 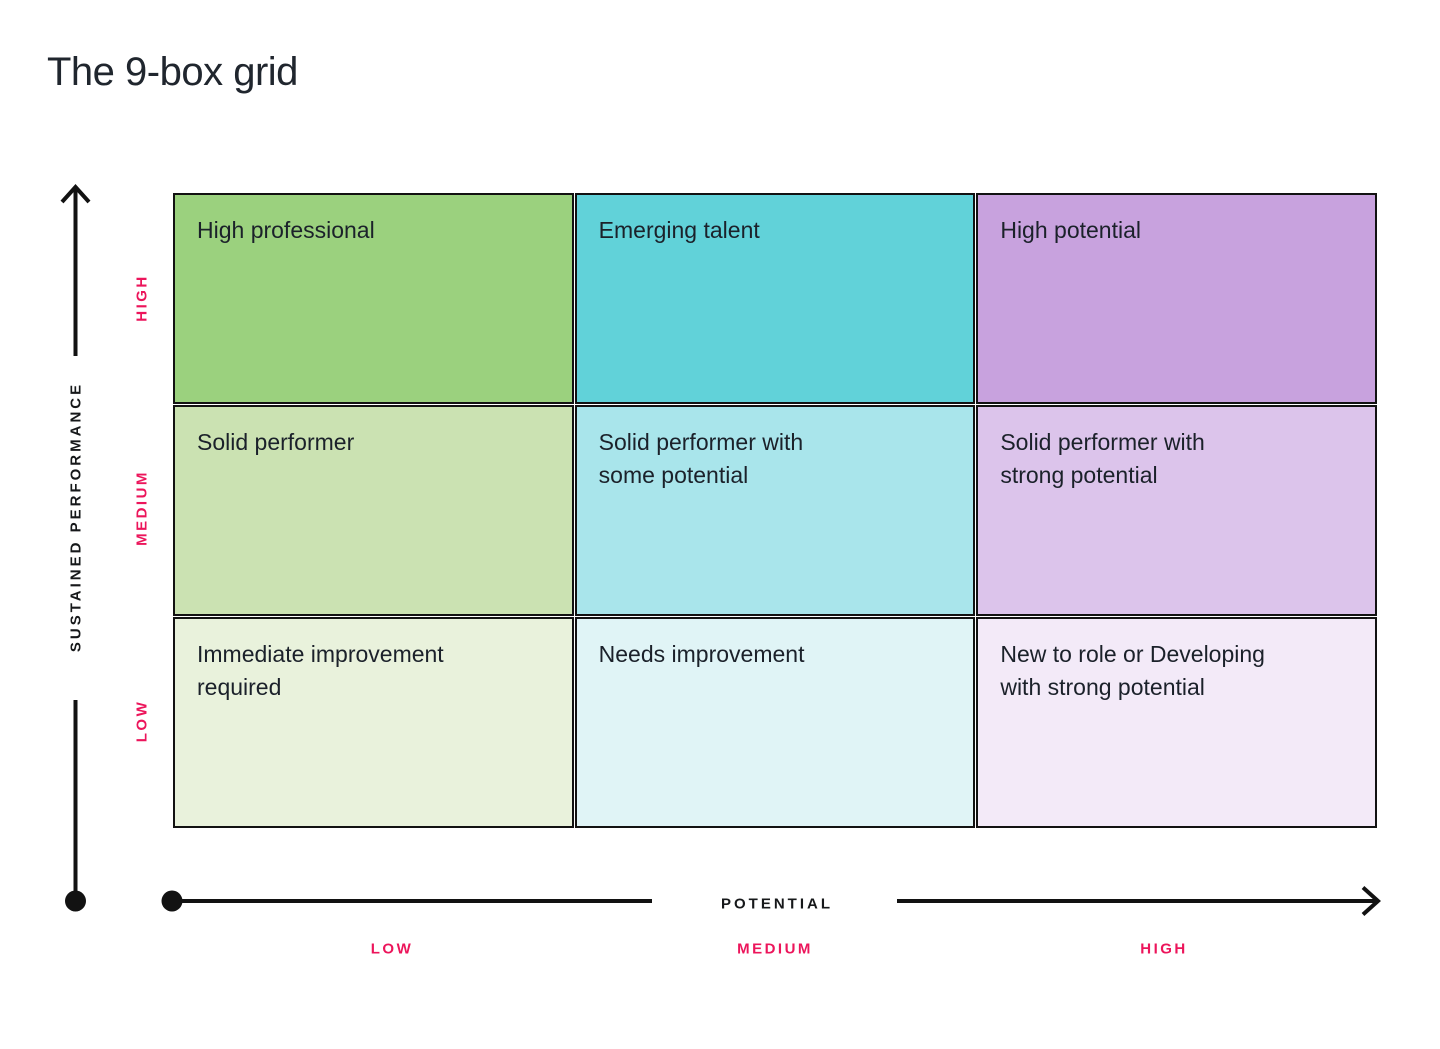 What do you see at coordinates (1164, 949) in the screenshot?
I see `x-tick-high: HIGH` at bounding box center [1164, 949].